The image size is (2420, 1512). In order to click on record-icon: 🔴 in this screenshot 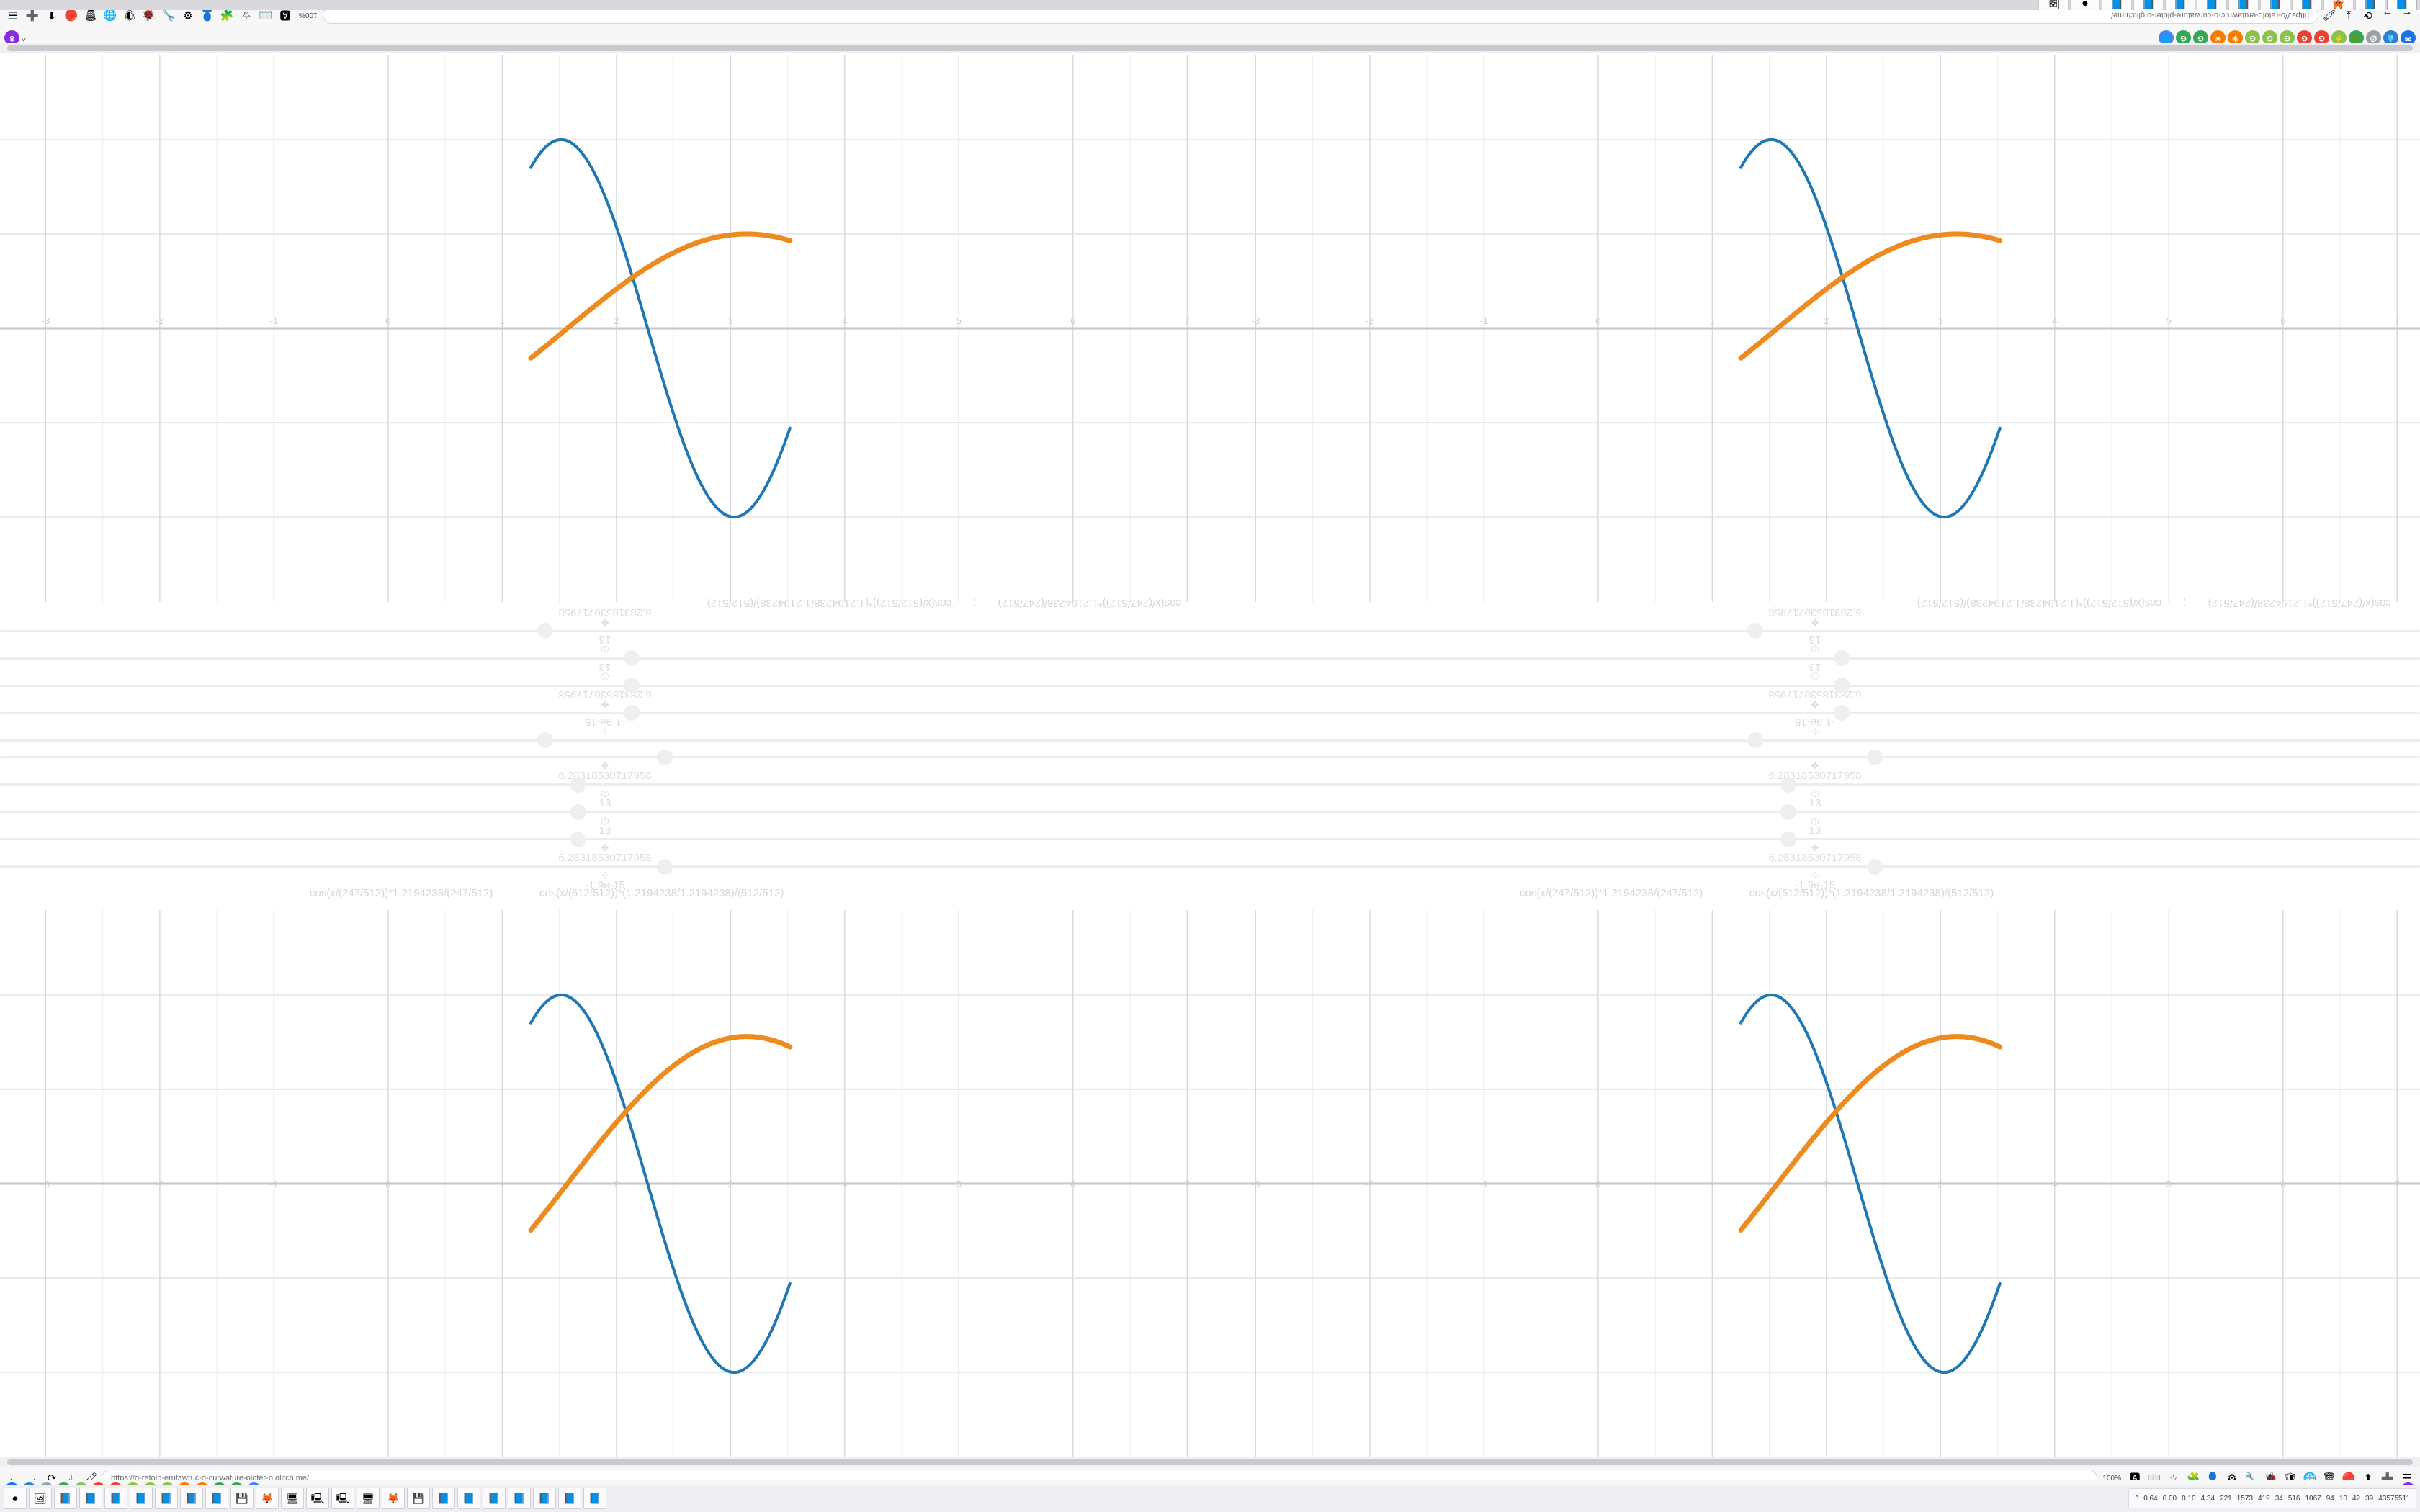, I will do `click(71, 16)`.